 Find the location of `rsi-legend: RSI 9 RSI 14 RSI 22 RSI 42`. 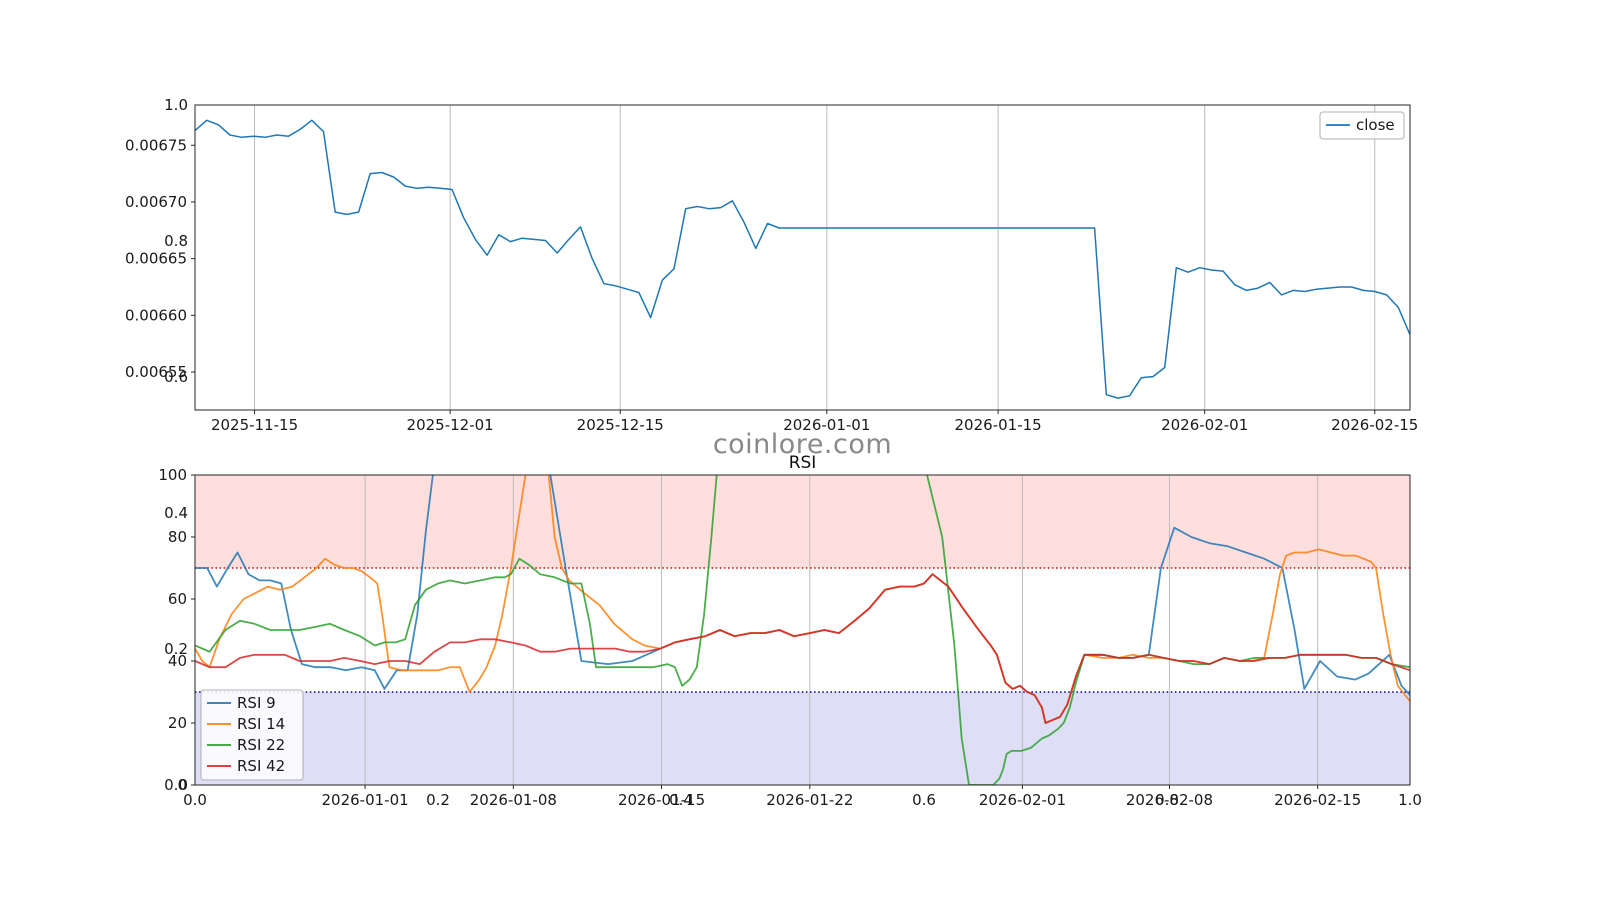

rsi-legend: RSI 9 RSI 14 RSI 22 RSI 42 is located at coordinates (252, 735).